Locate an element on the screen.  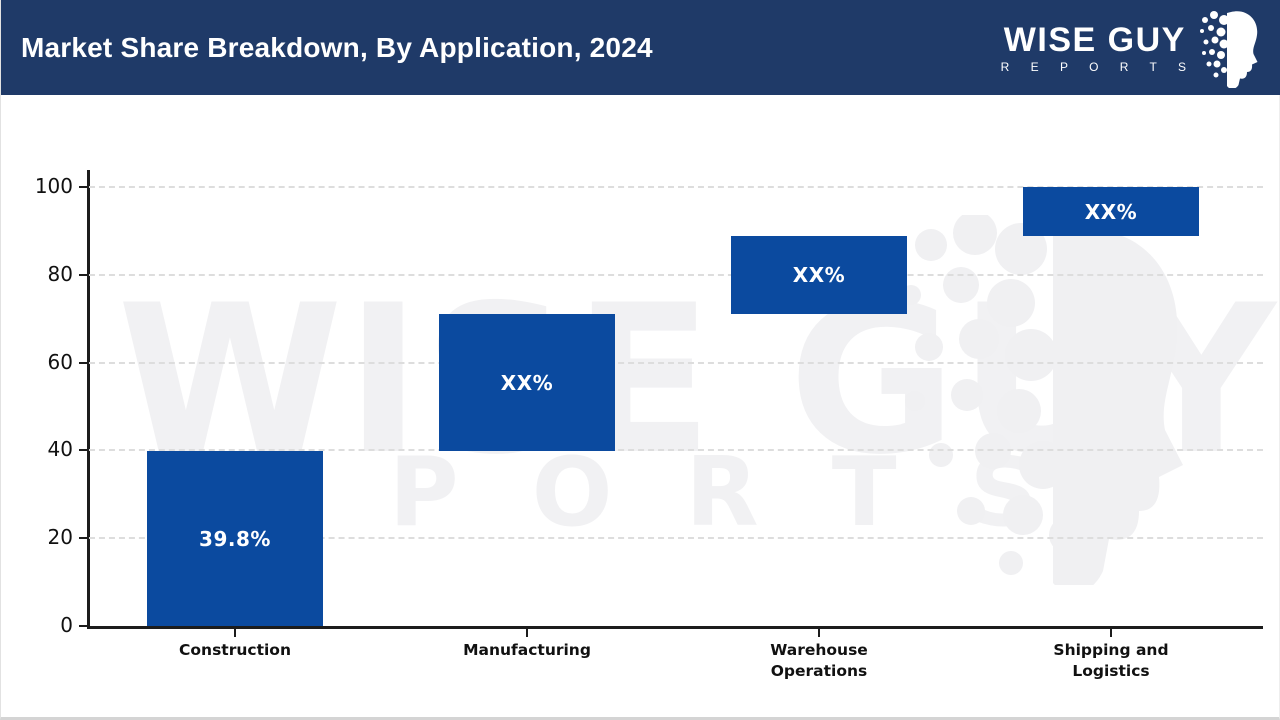
bar-construction: 39.8% is located at coordinates (235, 538).